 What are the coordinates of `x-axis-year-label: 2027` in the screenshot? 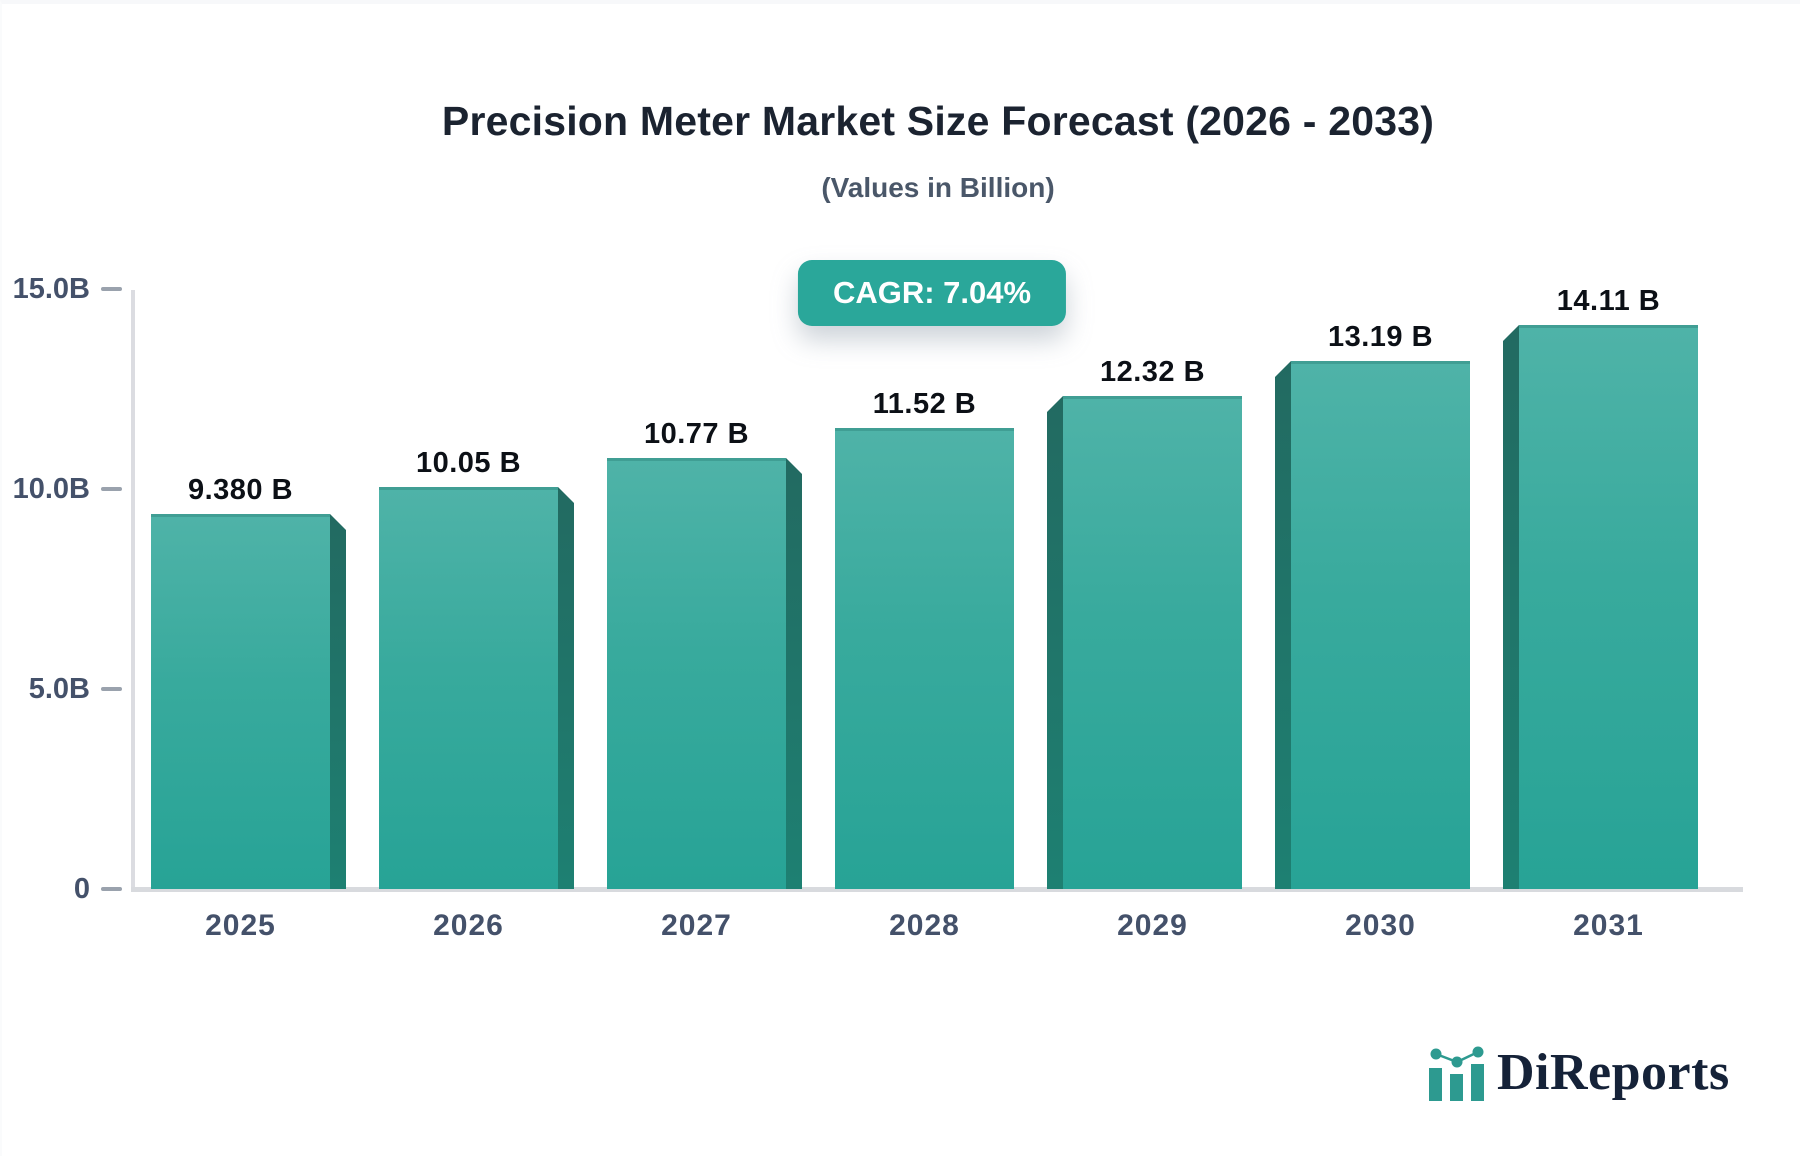 It's located at (696, 925).